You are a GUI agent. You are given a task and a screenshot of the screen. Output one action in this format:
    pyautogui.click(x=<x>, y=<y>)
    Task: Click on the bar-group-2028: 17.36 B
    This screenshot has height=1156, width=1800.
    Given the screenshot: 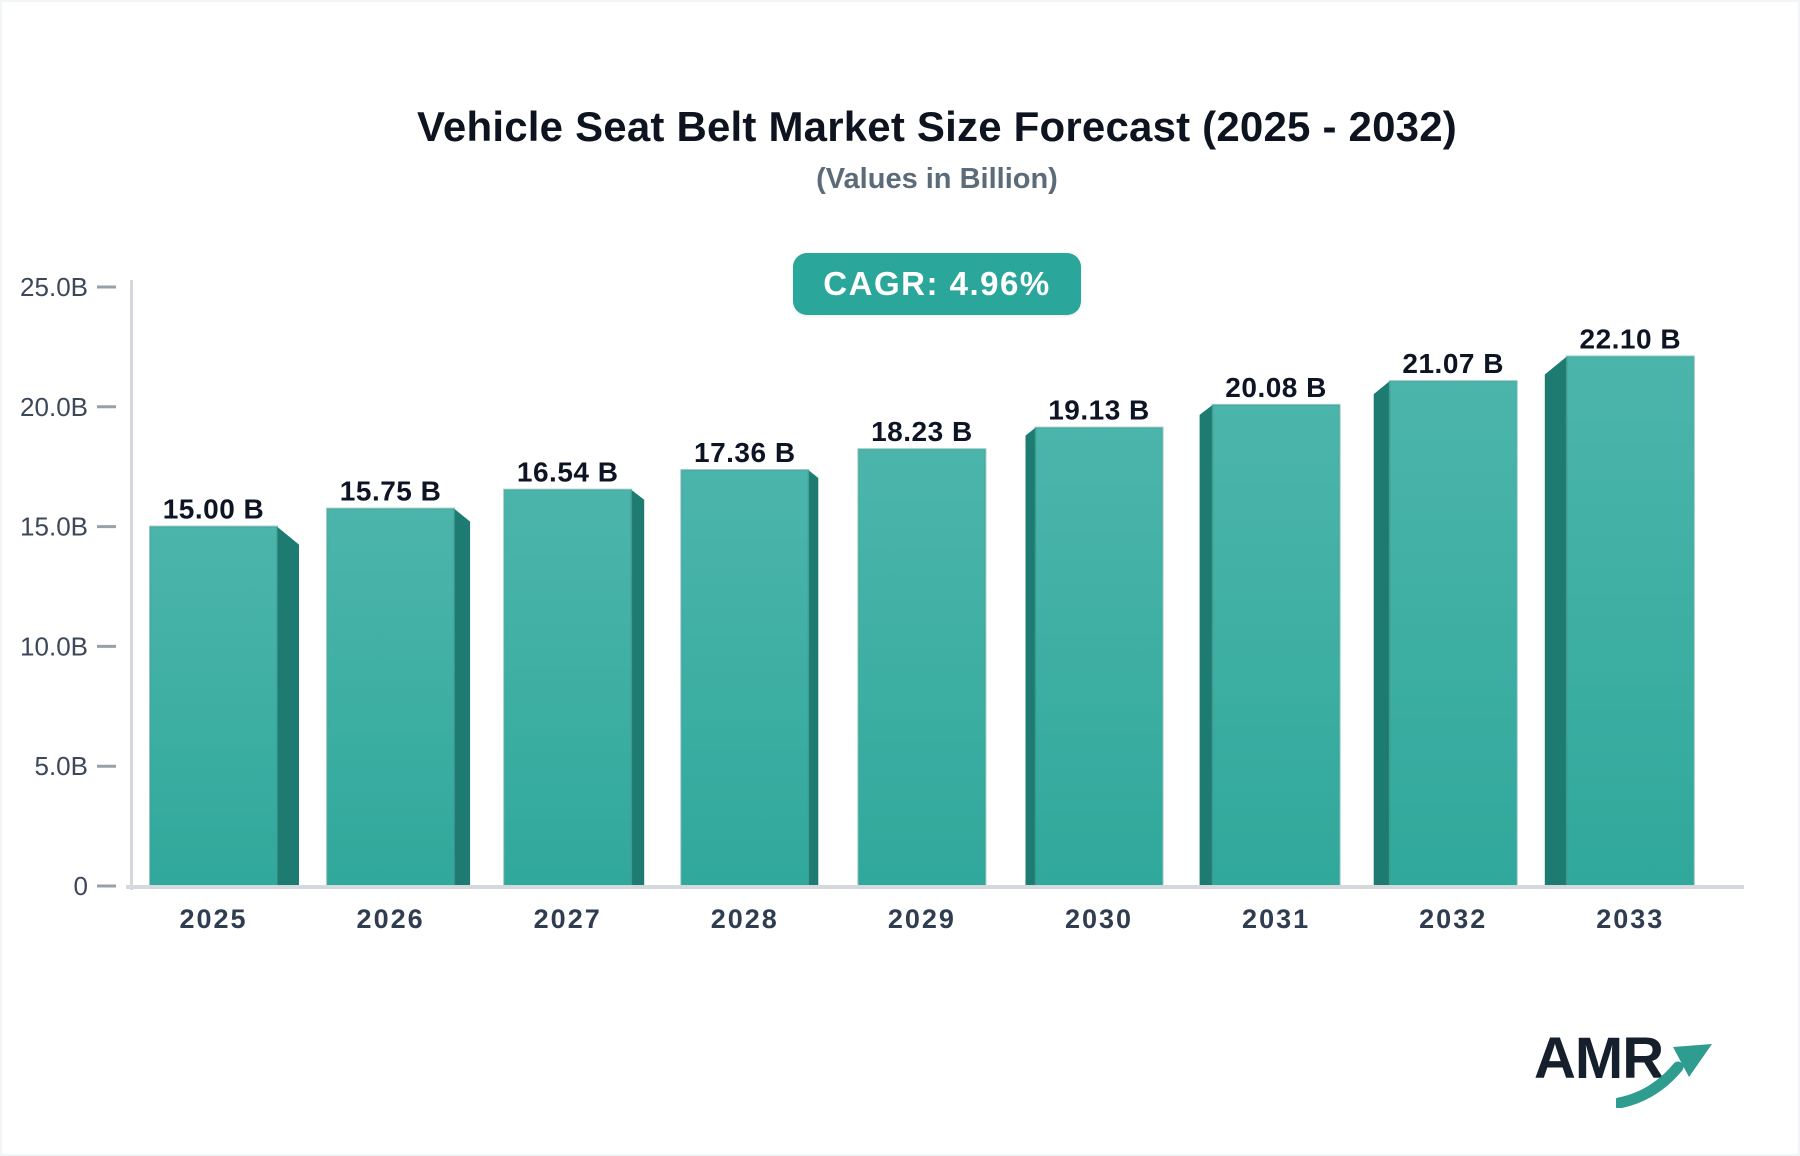 What is the action you would take?
    pyautogui.click(x=749, y=662)
    